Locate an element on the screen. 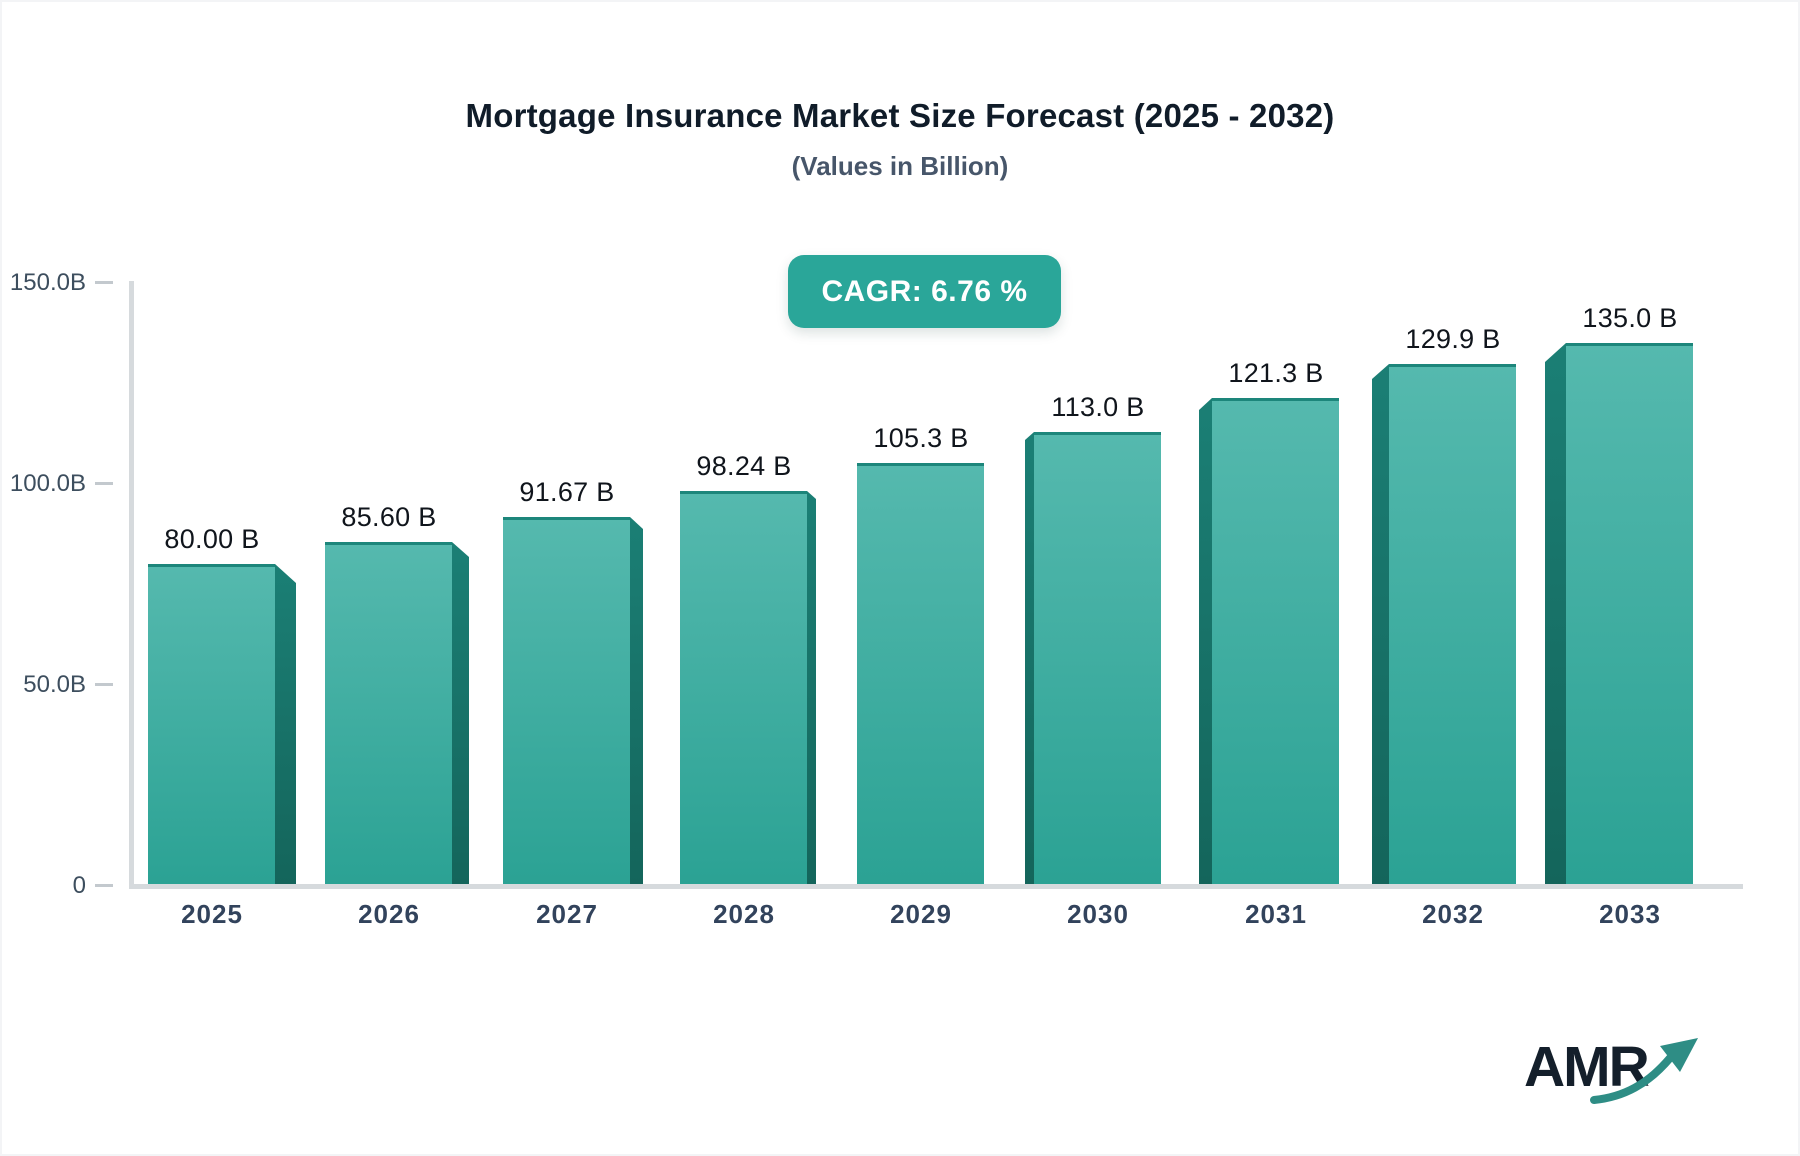  x-category-label-2030: 2030 is located at coordinates (1098, 914).